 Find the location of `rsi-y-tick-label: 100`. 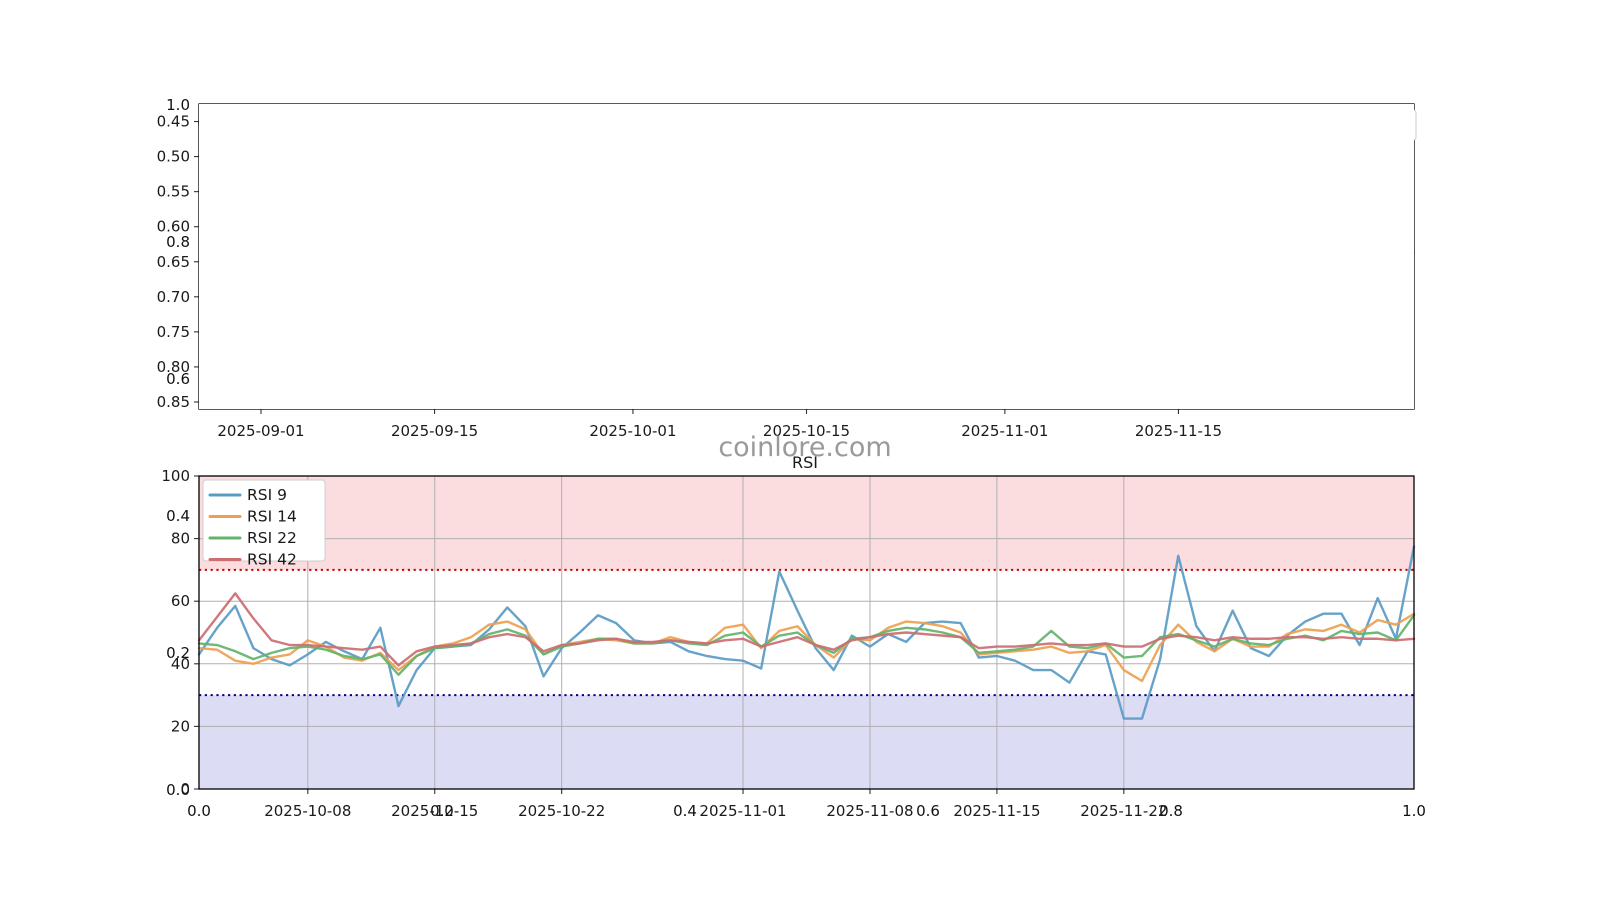

rsi-y-tick-label: 100 is located at coordinates (175, 476).